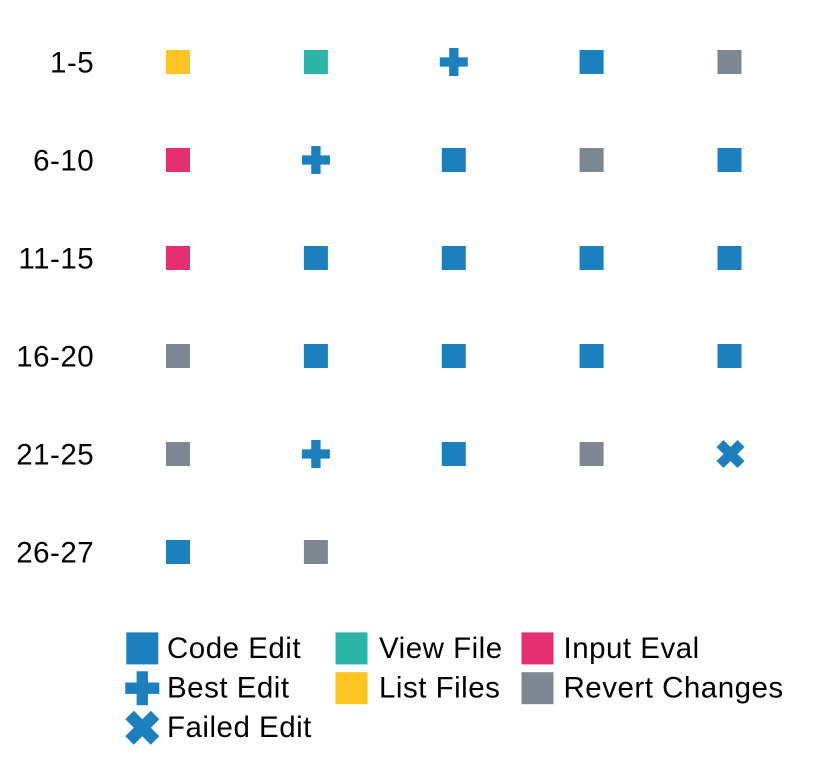  What do you see at coordinates (55, 455) in the screenshot?
I see `svg-text: 21-25` at bounding box center [55, 455].